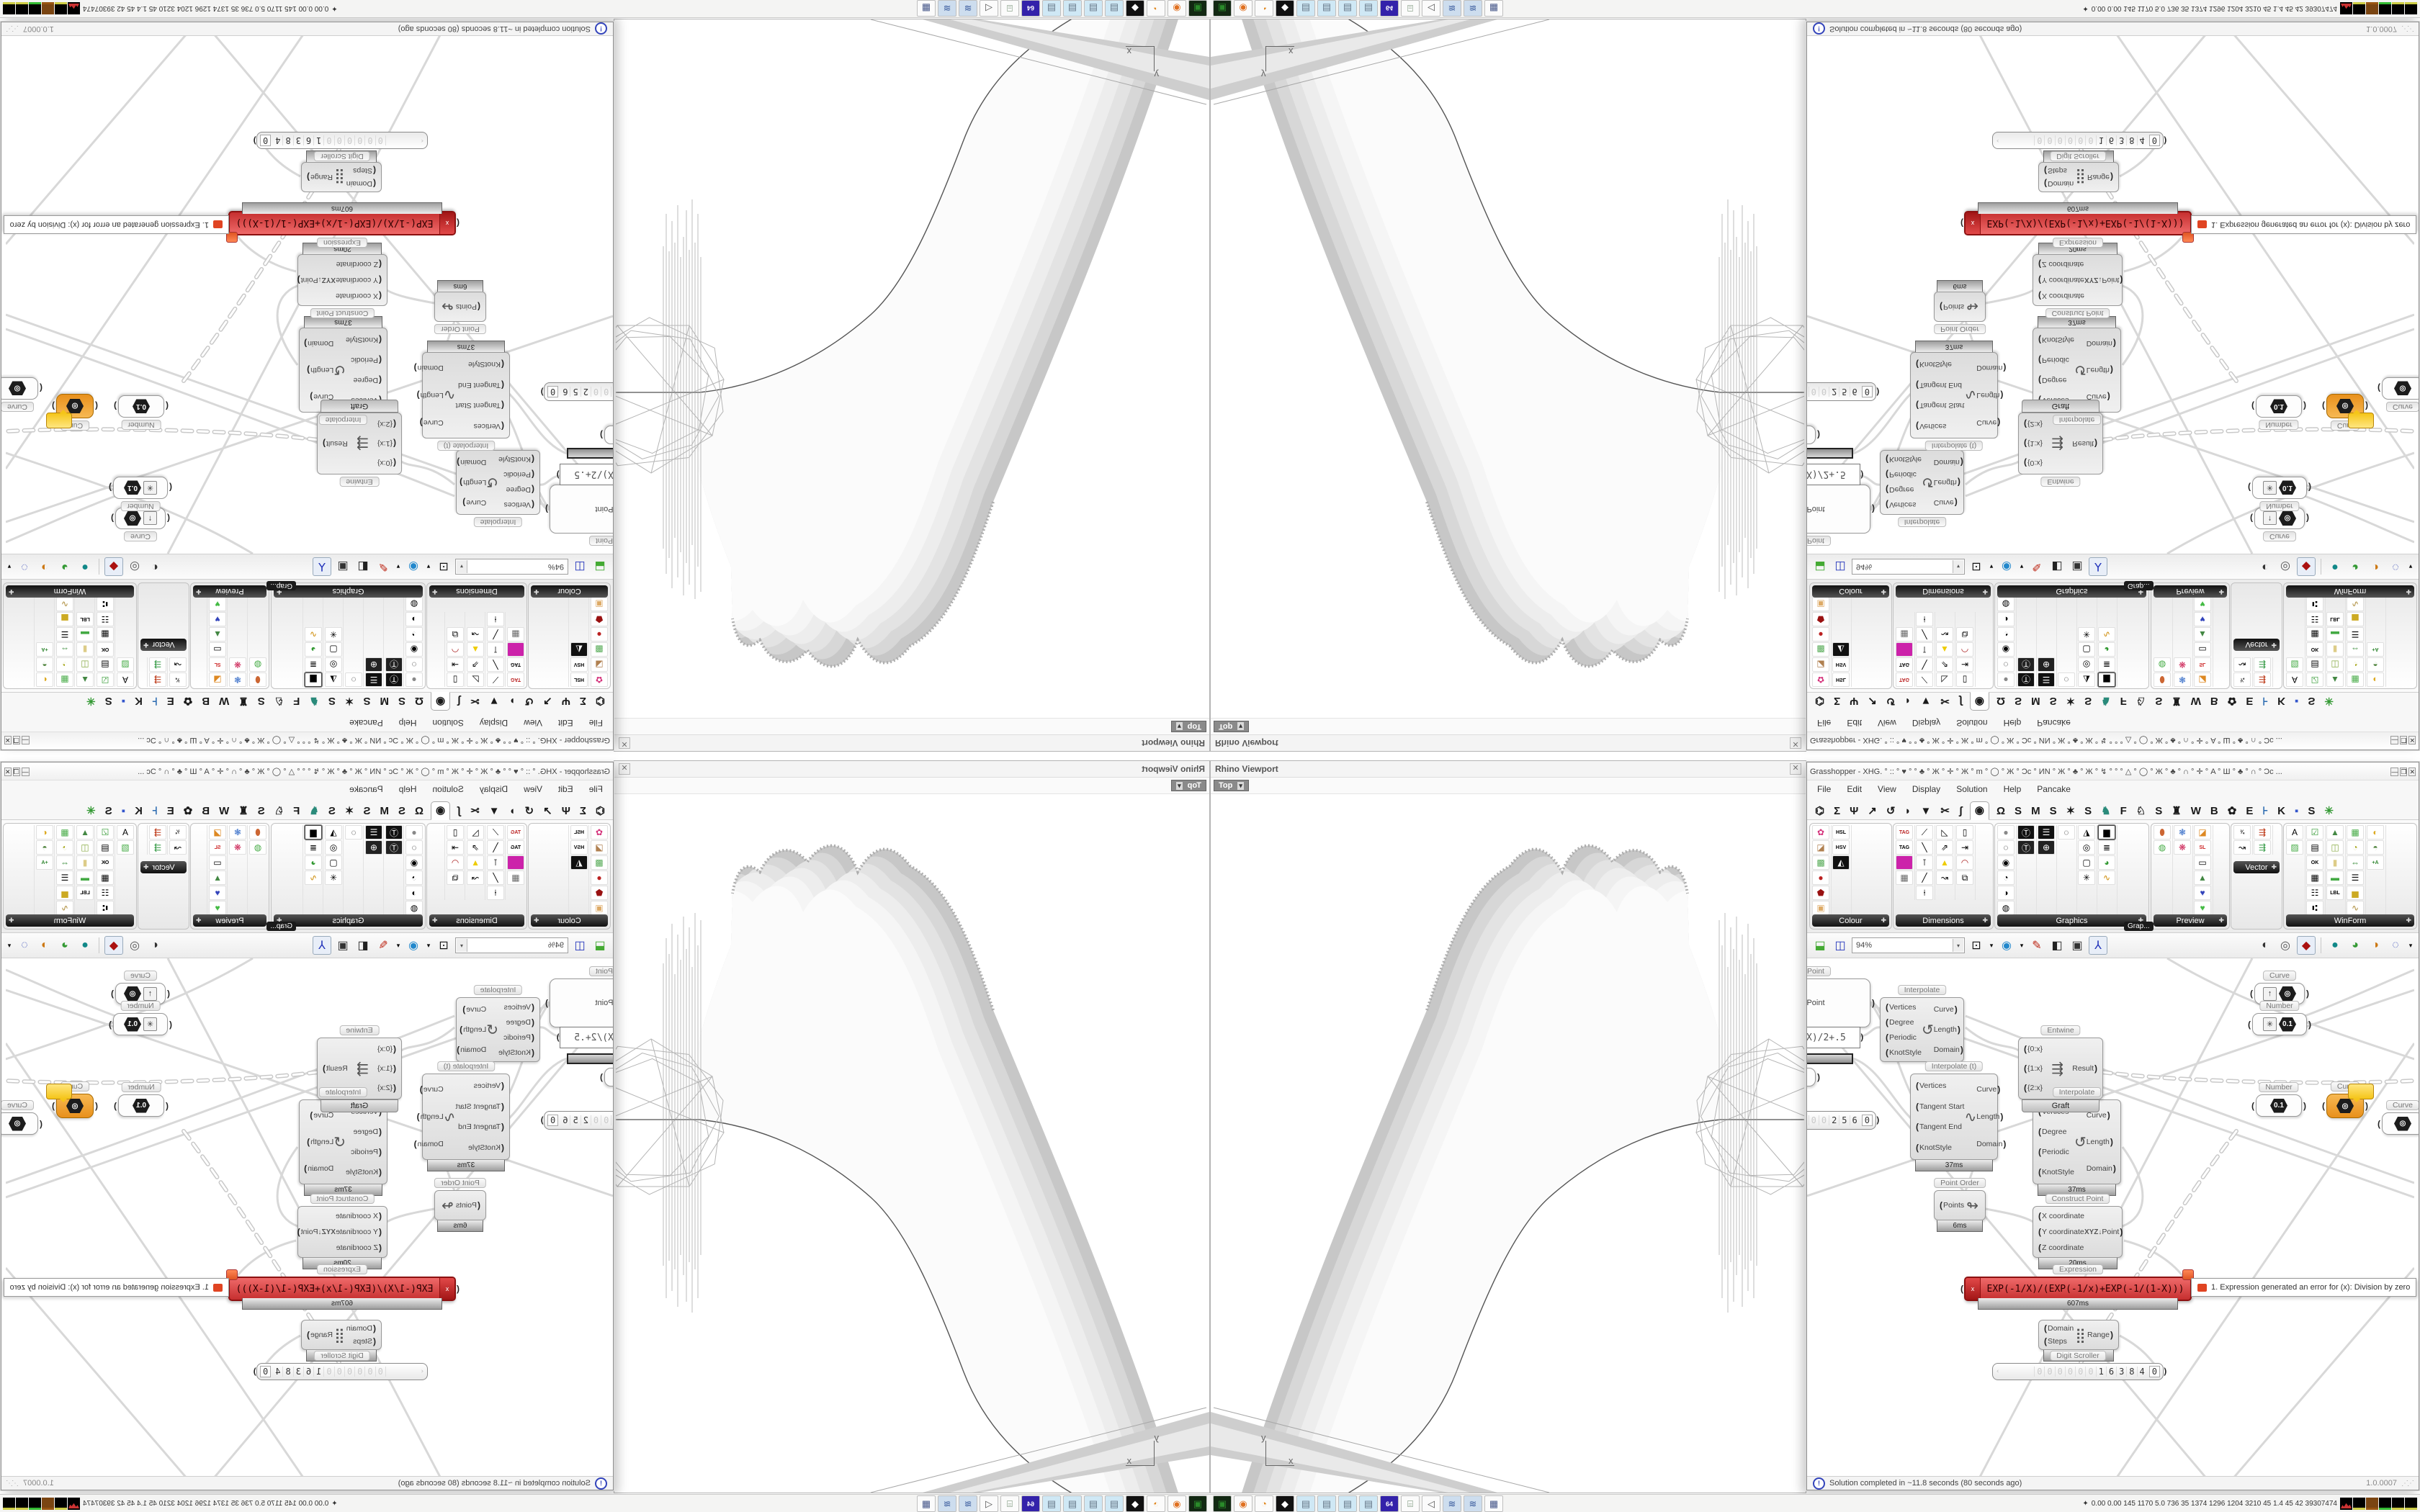  Describe the element at coordinates (279, 811) in the screenshot. I see `category-tab-18: ♘` at that location.